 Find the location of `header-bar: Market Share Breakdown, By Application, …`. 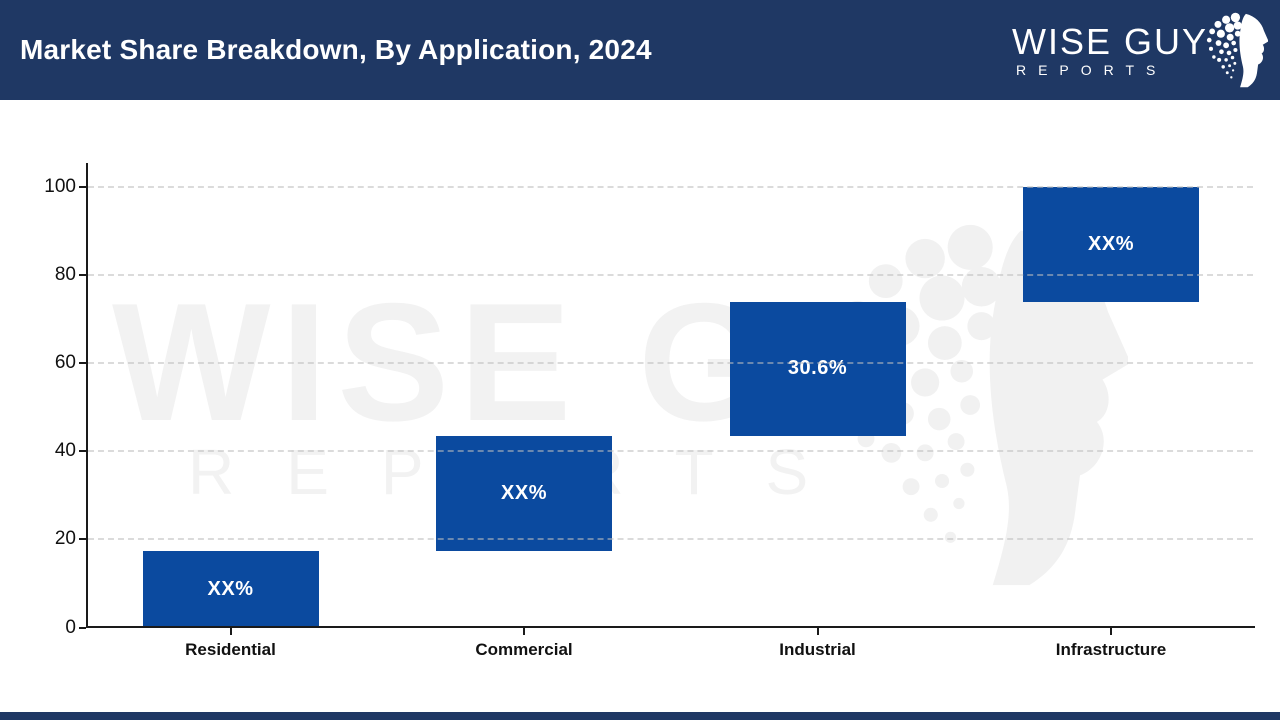

header-bar: Market Share Breakdown, By Application, … is located at coordinates (640, 50).